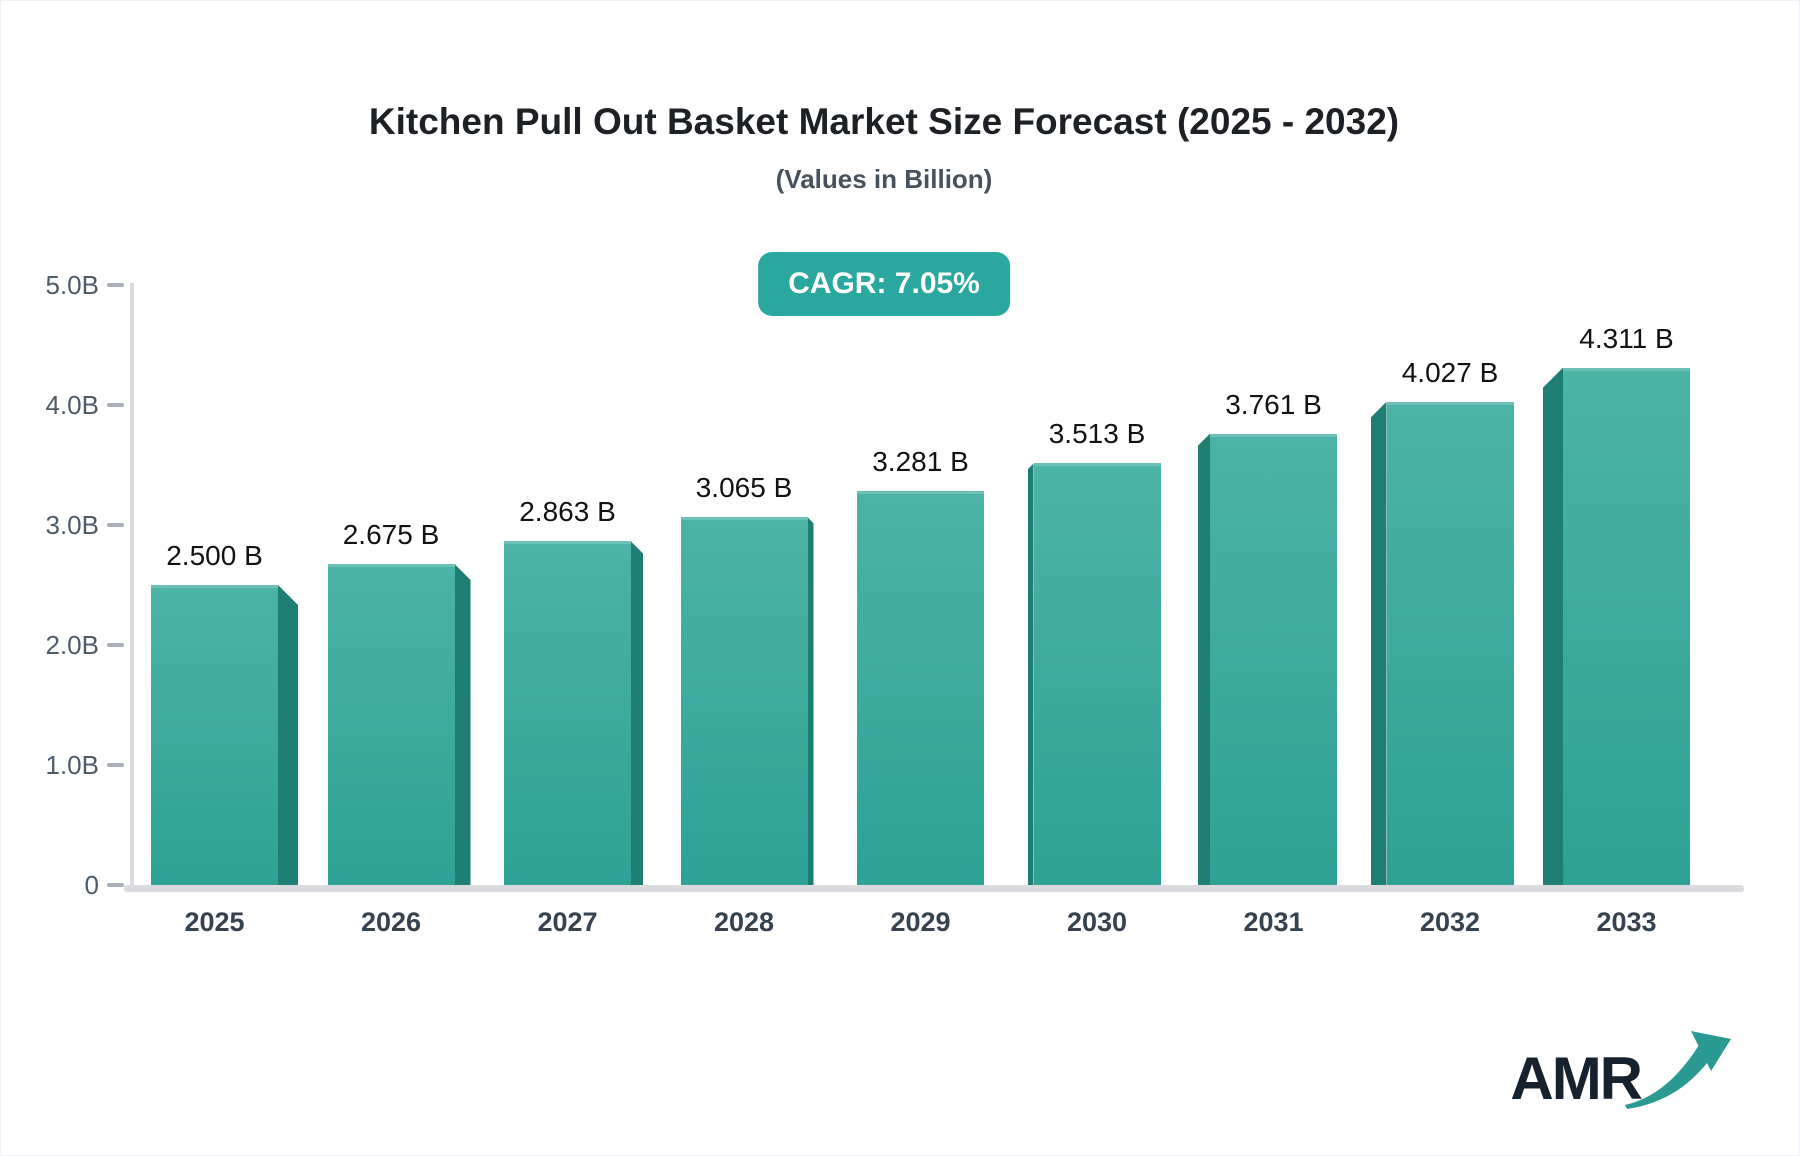  What do you see at coordinates (934, 888) in the screenshot?
I see `x-axis-baseline` at bounding box center [934, 888].